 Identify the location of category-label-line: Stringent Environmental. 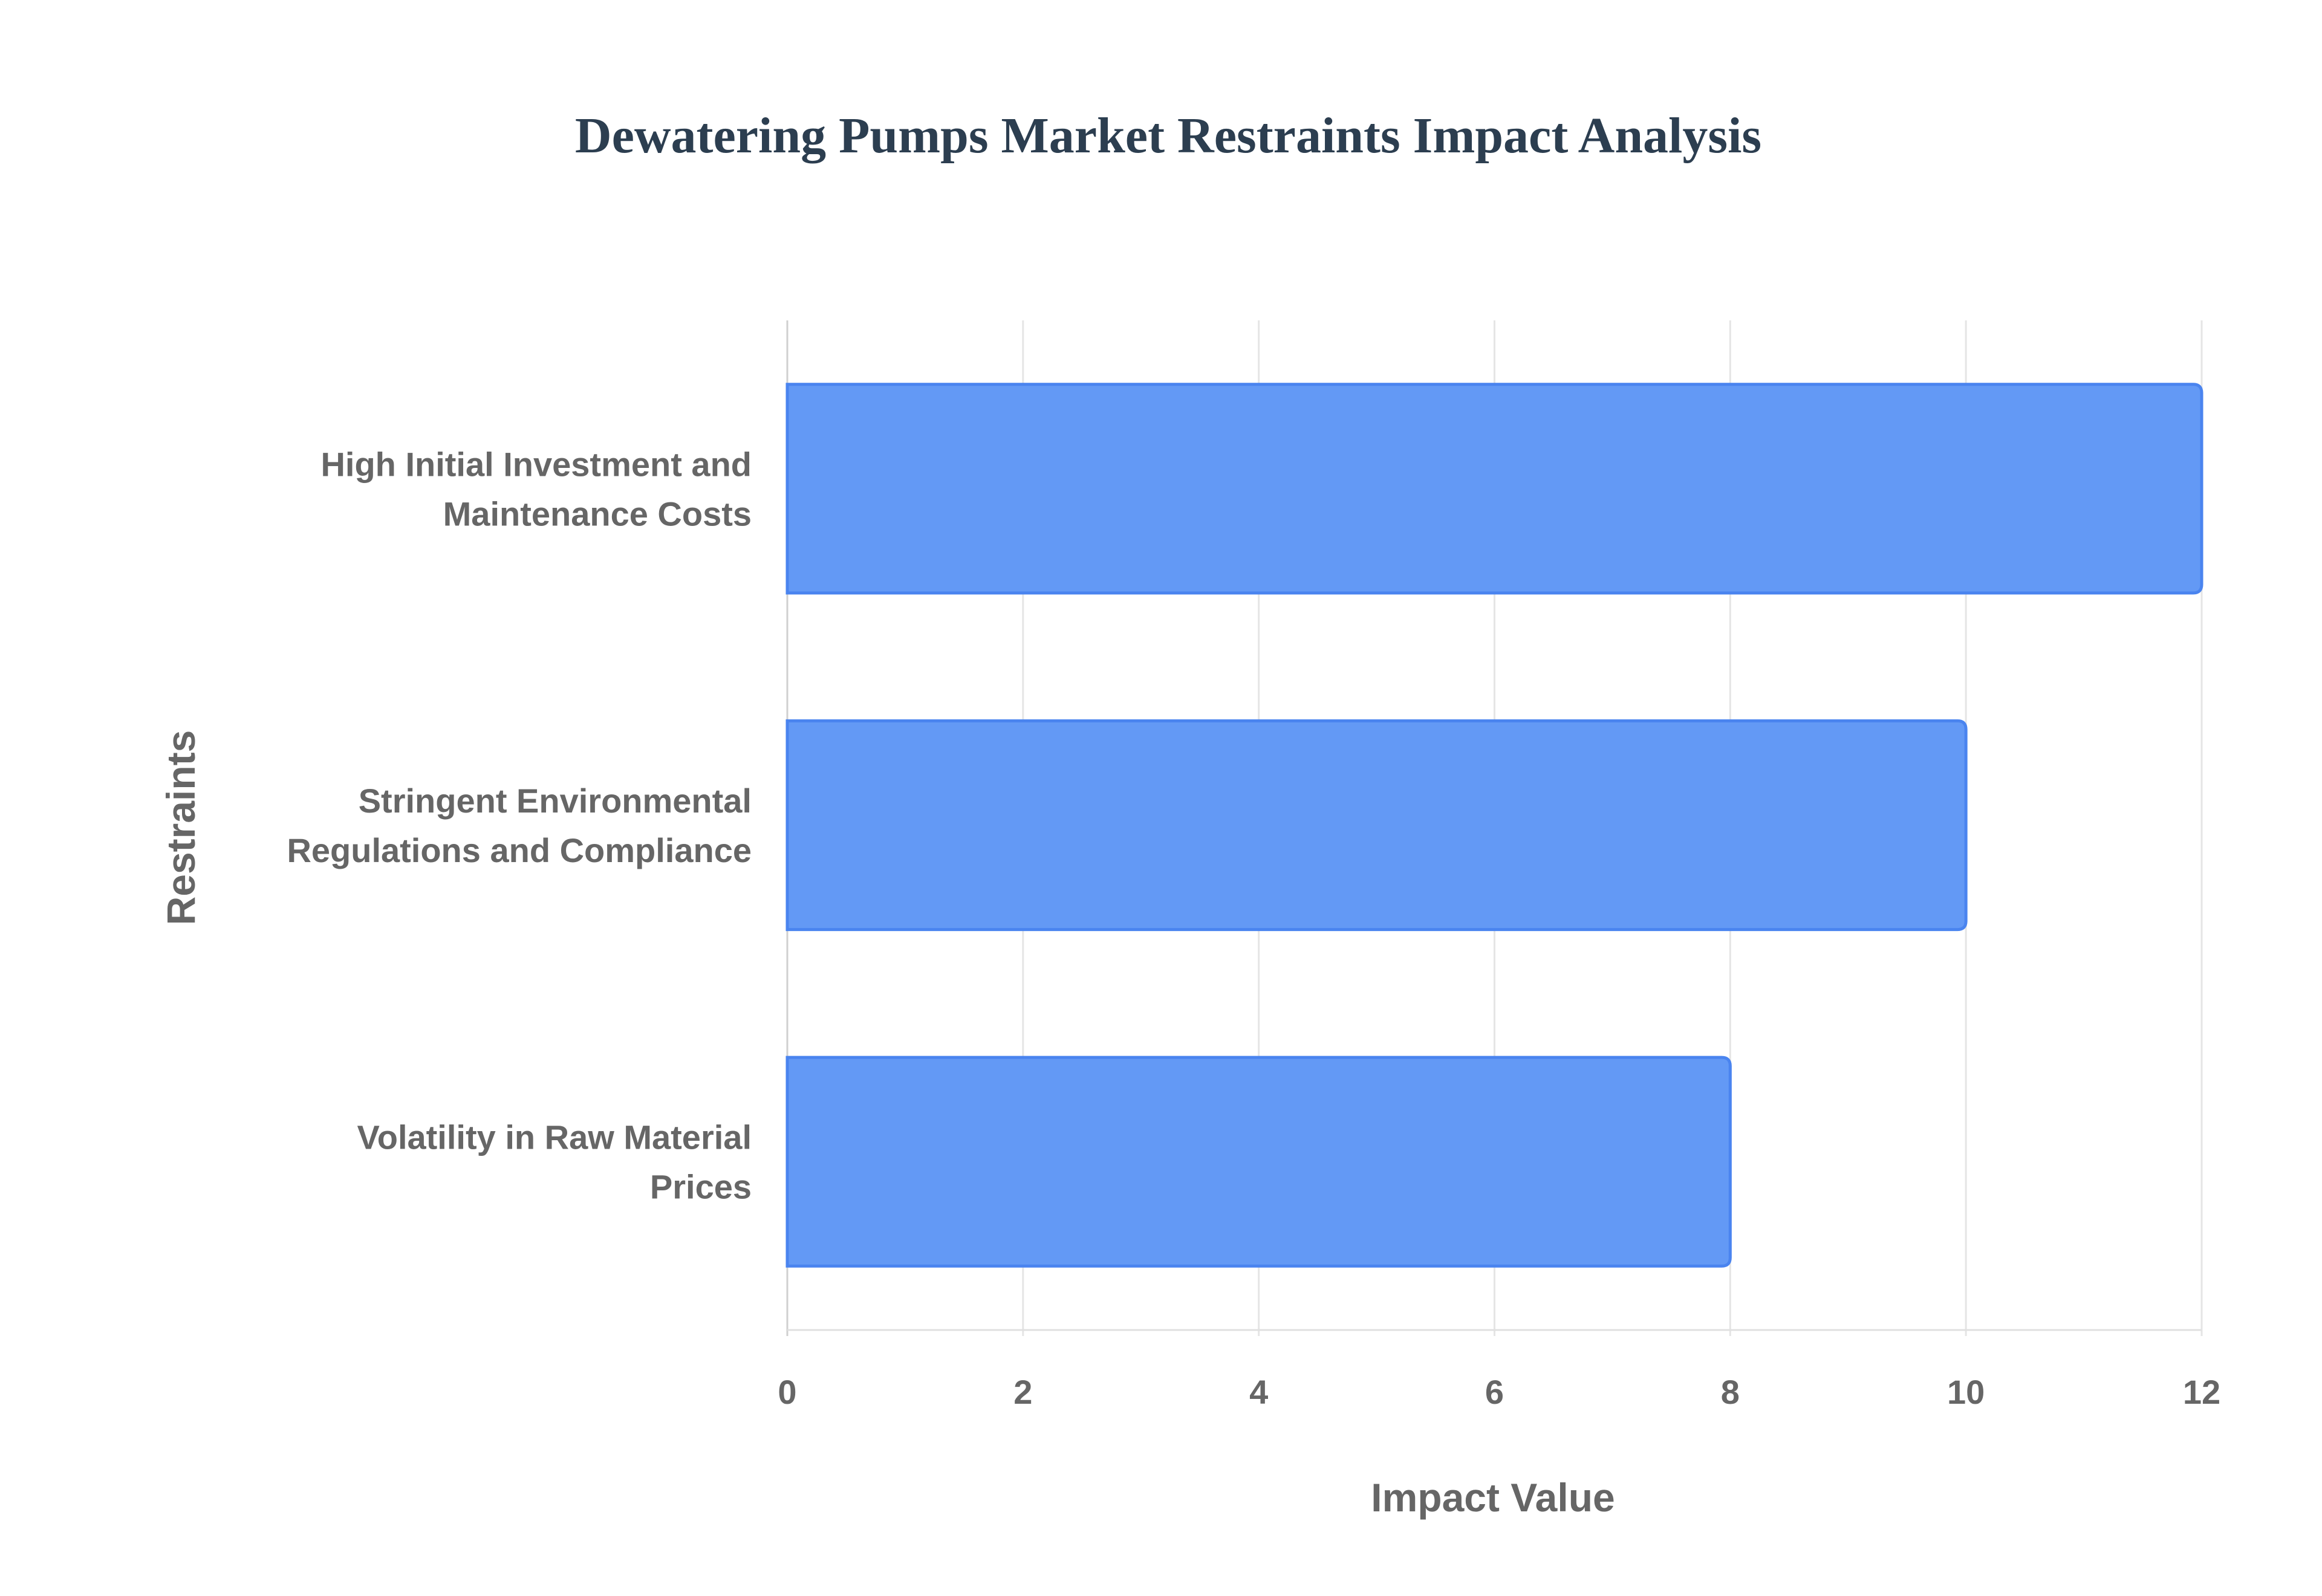
(555, 801).